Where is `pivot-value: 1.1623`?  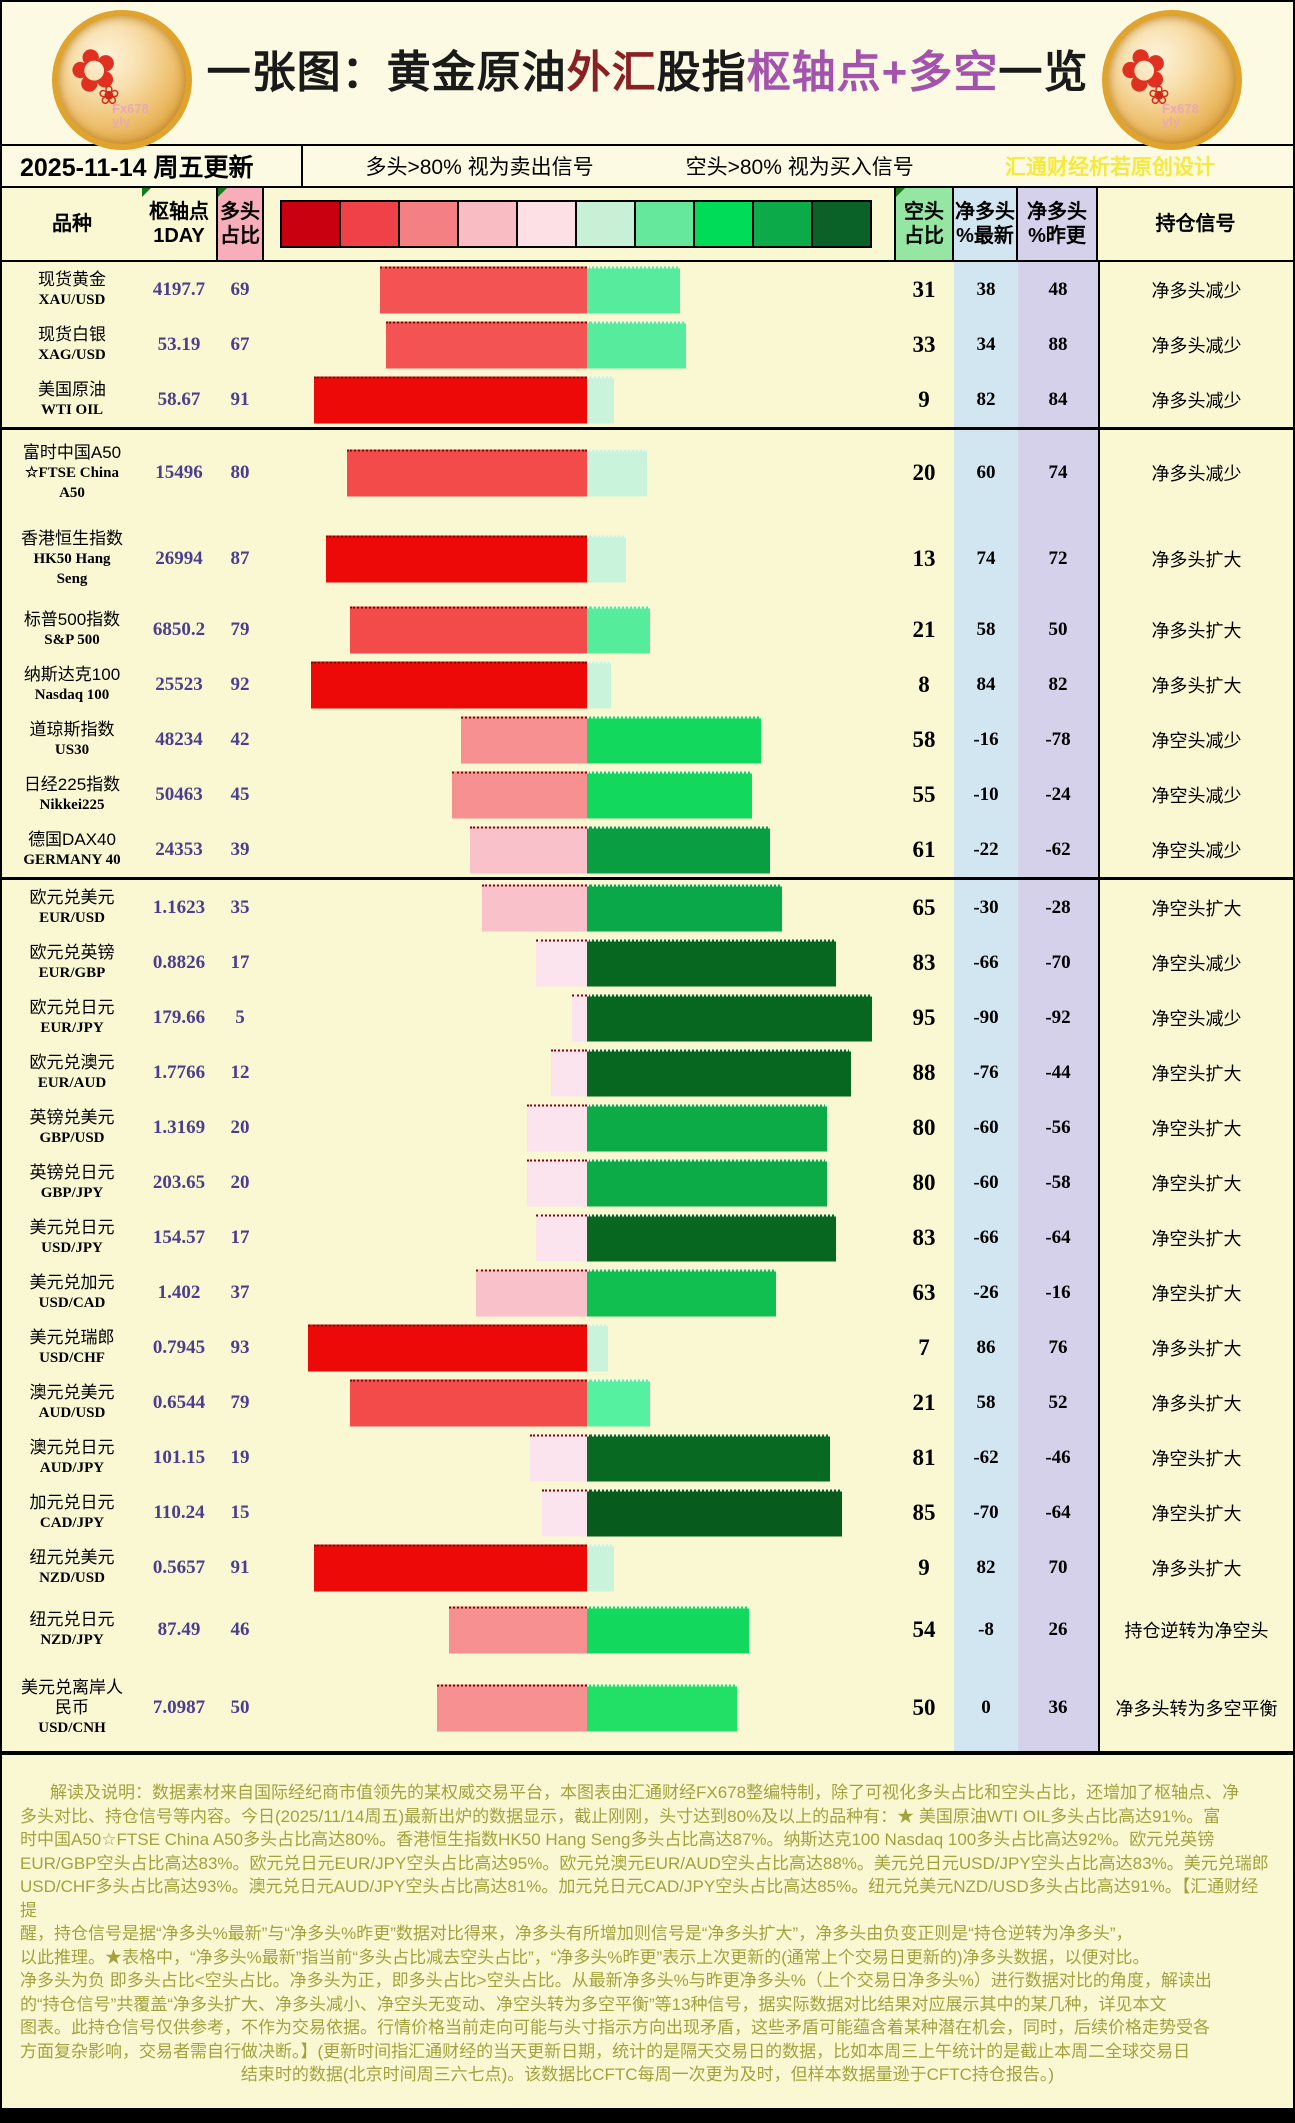 pivot-value: 1.1623 is located at coordinates (179, 907).